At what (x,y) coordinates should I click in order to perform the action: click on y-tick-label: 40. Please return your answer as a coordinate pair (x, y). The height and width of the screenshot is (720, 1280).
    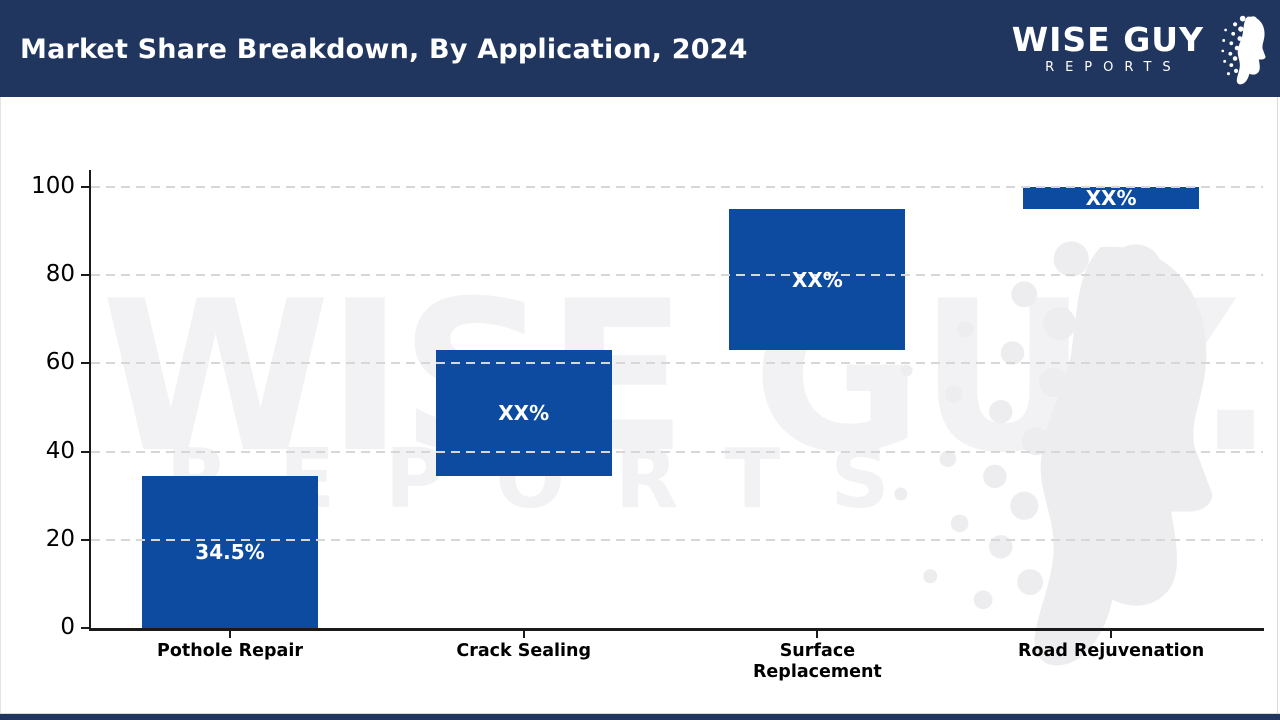
    Looking at the image, I should click on (60, 450).